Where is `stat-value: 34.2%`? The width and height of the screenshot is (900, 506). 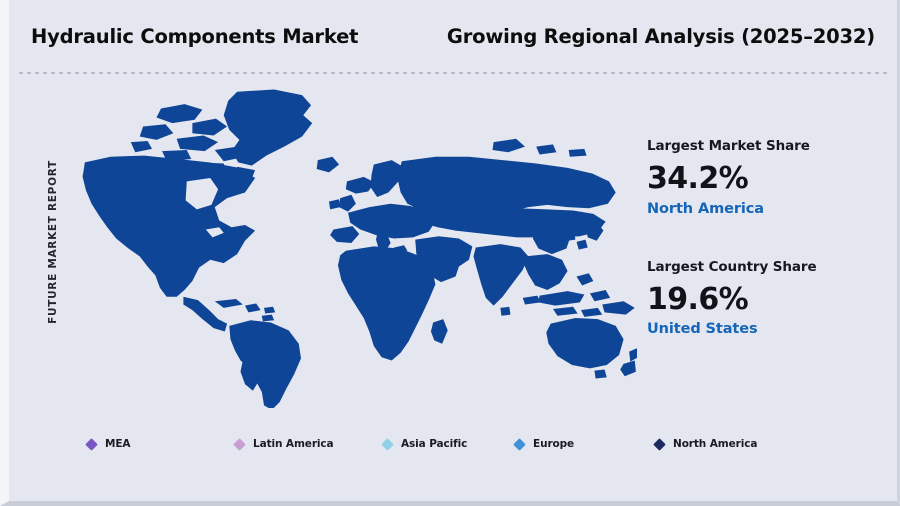
stat-value: 34.2% is located at coordinates (698, 178).